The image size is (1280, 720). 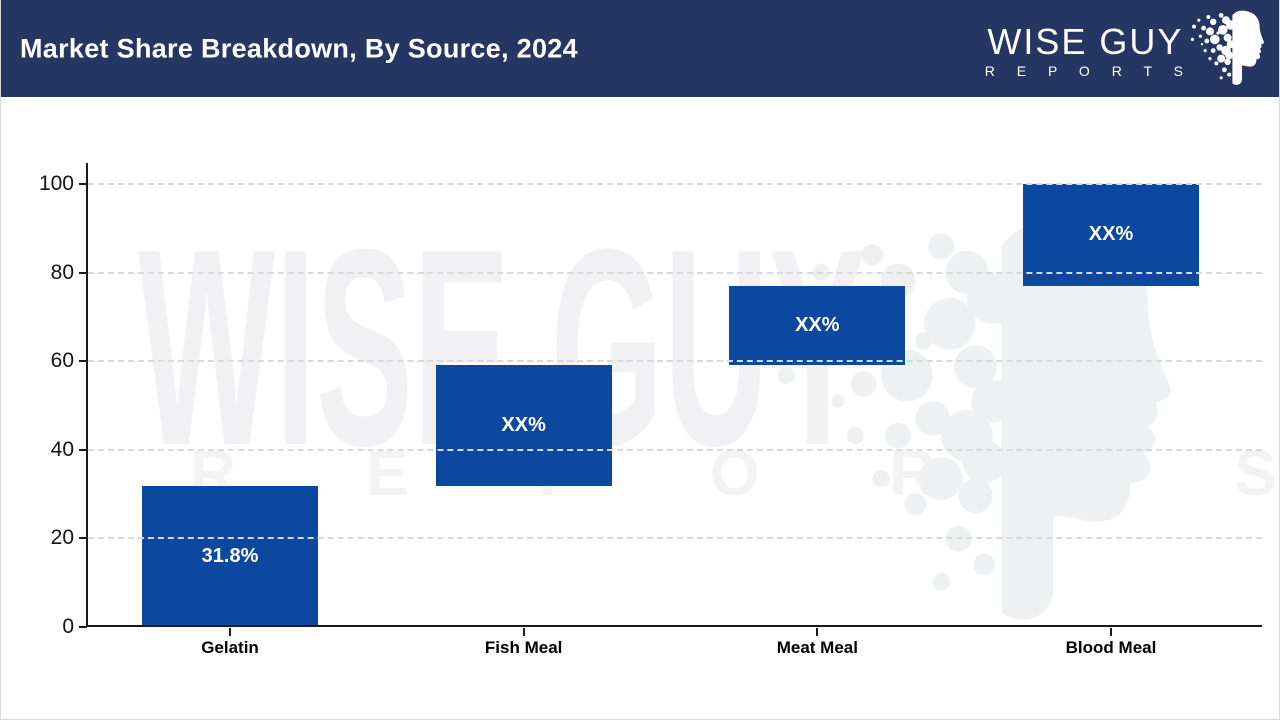 I want to click on y-axis-line, so click(x=87, y=395).